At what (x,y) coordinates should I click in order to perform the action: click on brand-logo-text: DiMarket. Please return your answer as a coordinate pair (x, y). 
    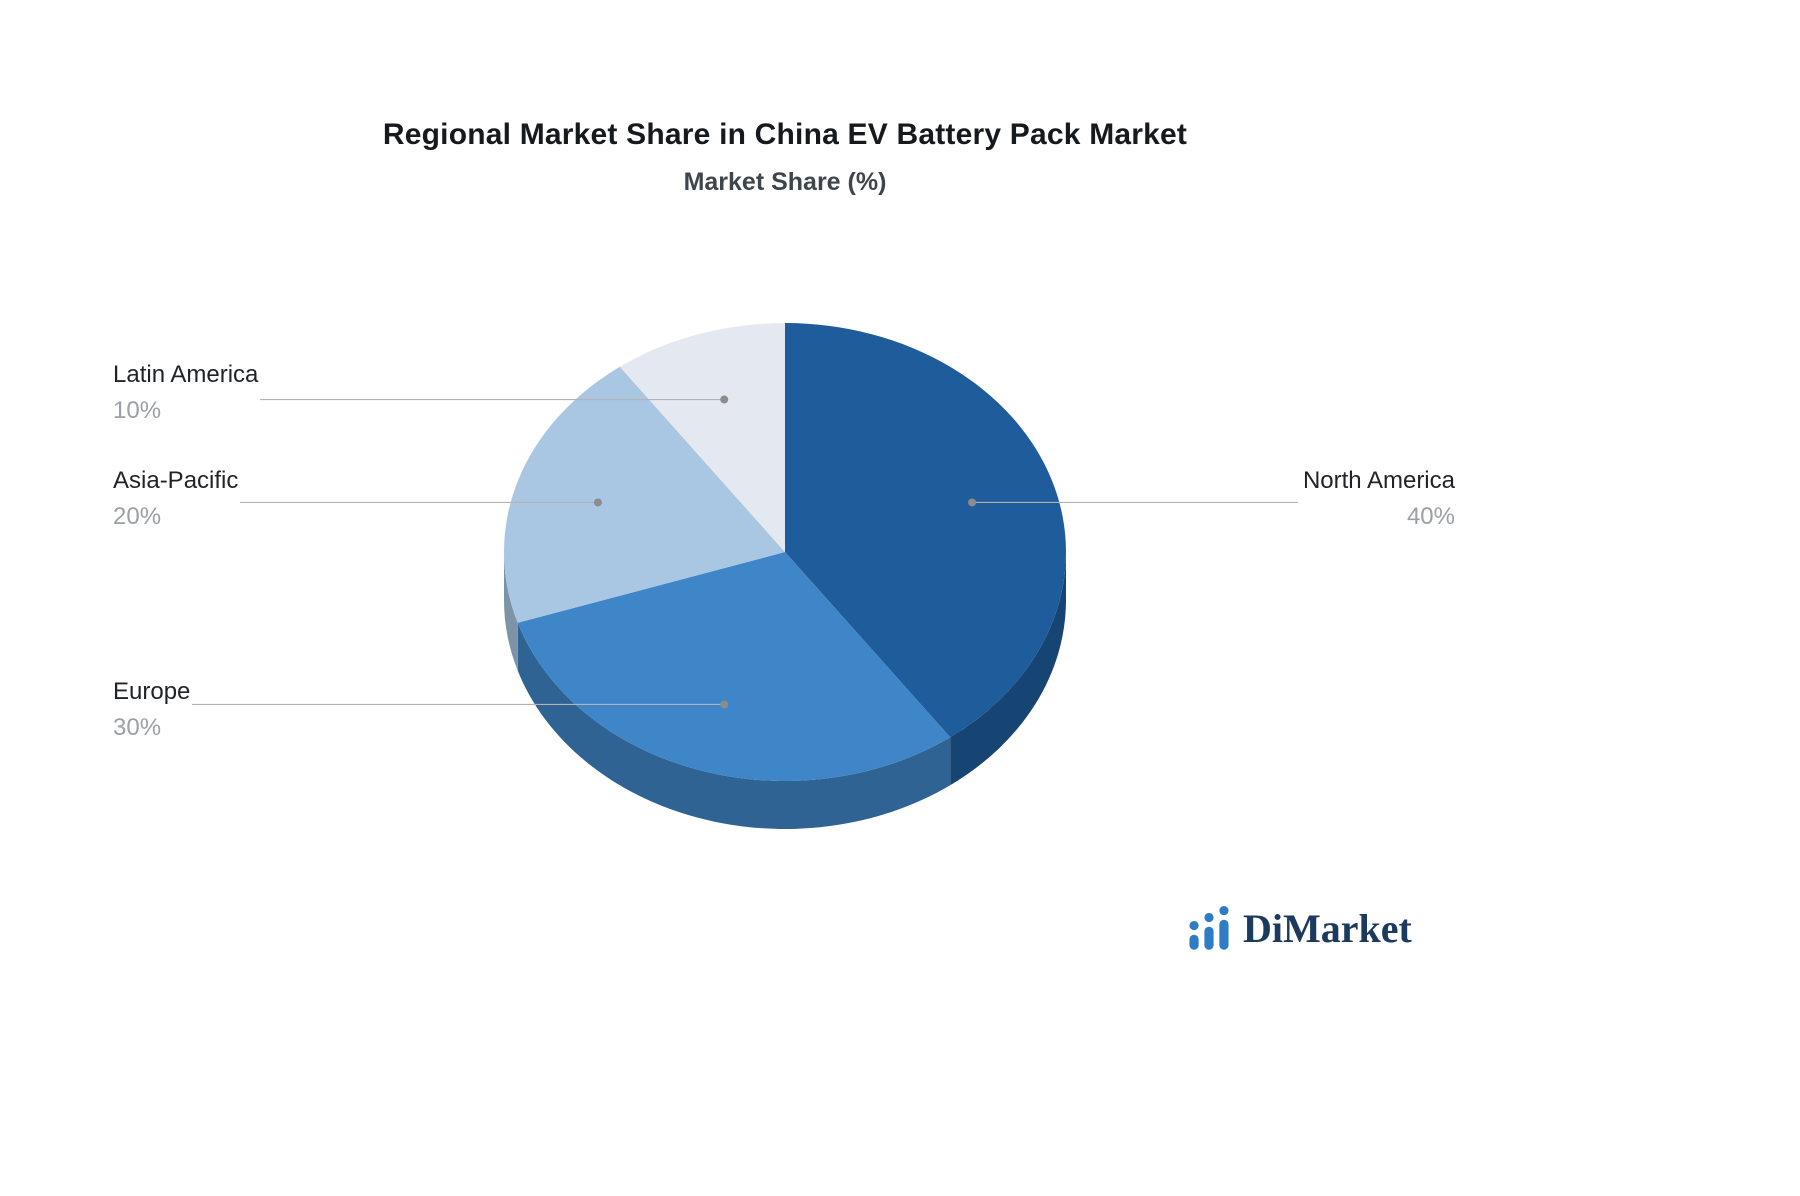
    Looking at the image, I should click on (1327, 928).